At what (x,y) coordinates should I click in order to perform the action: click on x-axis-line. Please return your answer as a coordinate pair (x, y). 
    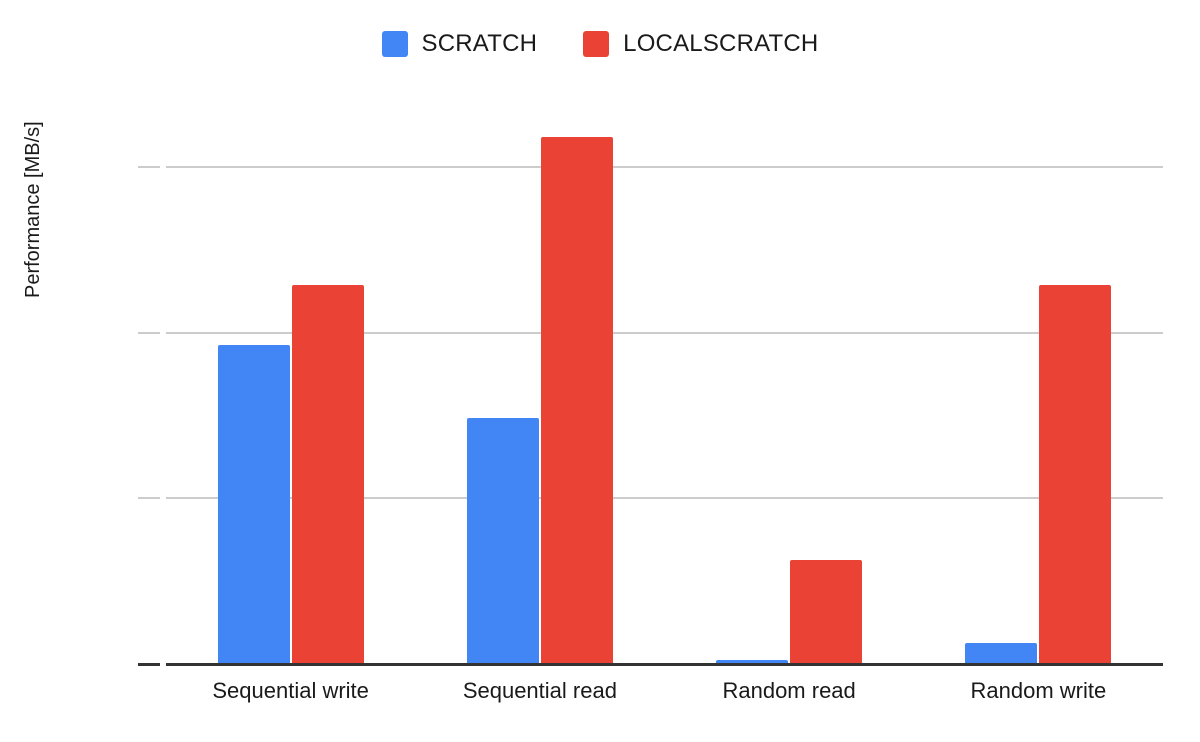
    Looking at the image, I should click on (664, 664).